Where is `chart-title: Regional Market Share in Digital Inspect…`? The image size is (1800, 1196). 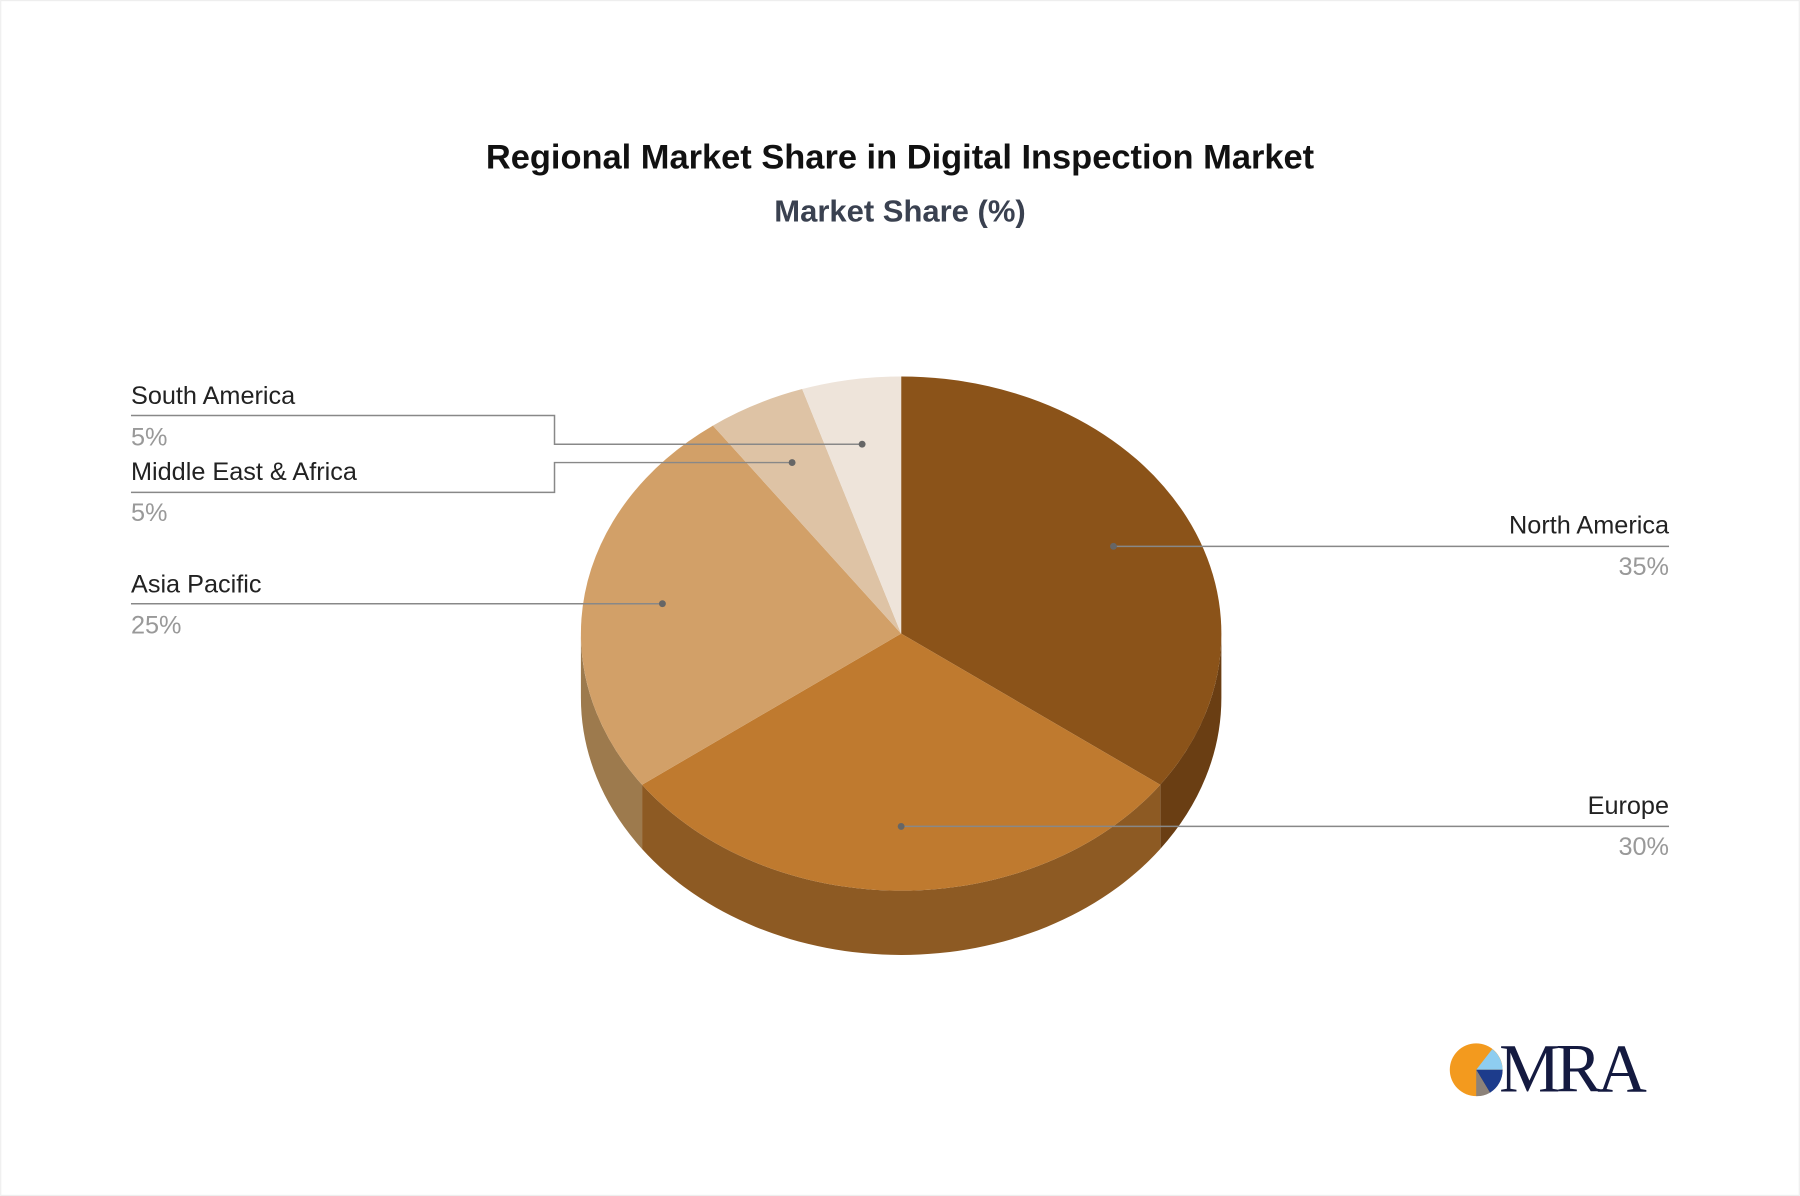 chart-title: Regional Market Share in Digital Inspect… is located at coordinates (900, 158).